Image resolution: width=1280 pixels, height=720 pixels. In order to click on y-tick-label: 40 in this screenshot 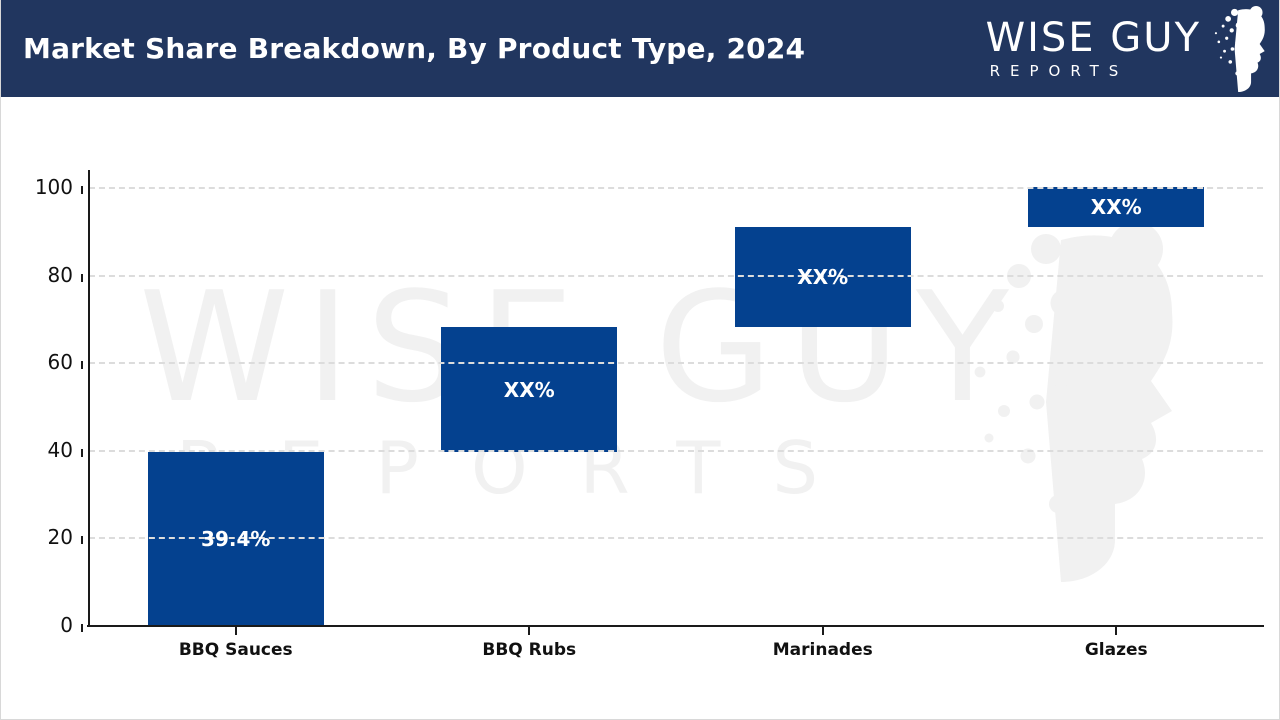, I will do `click(60, 449)`.